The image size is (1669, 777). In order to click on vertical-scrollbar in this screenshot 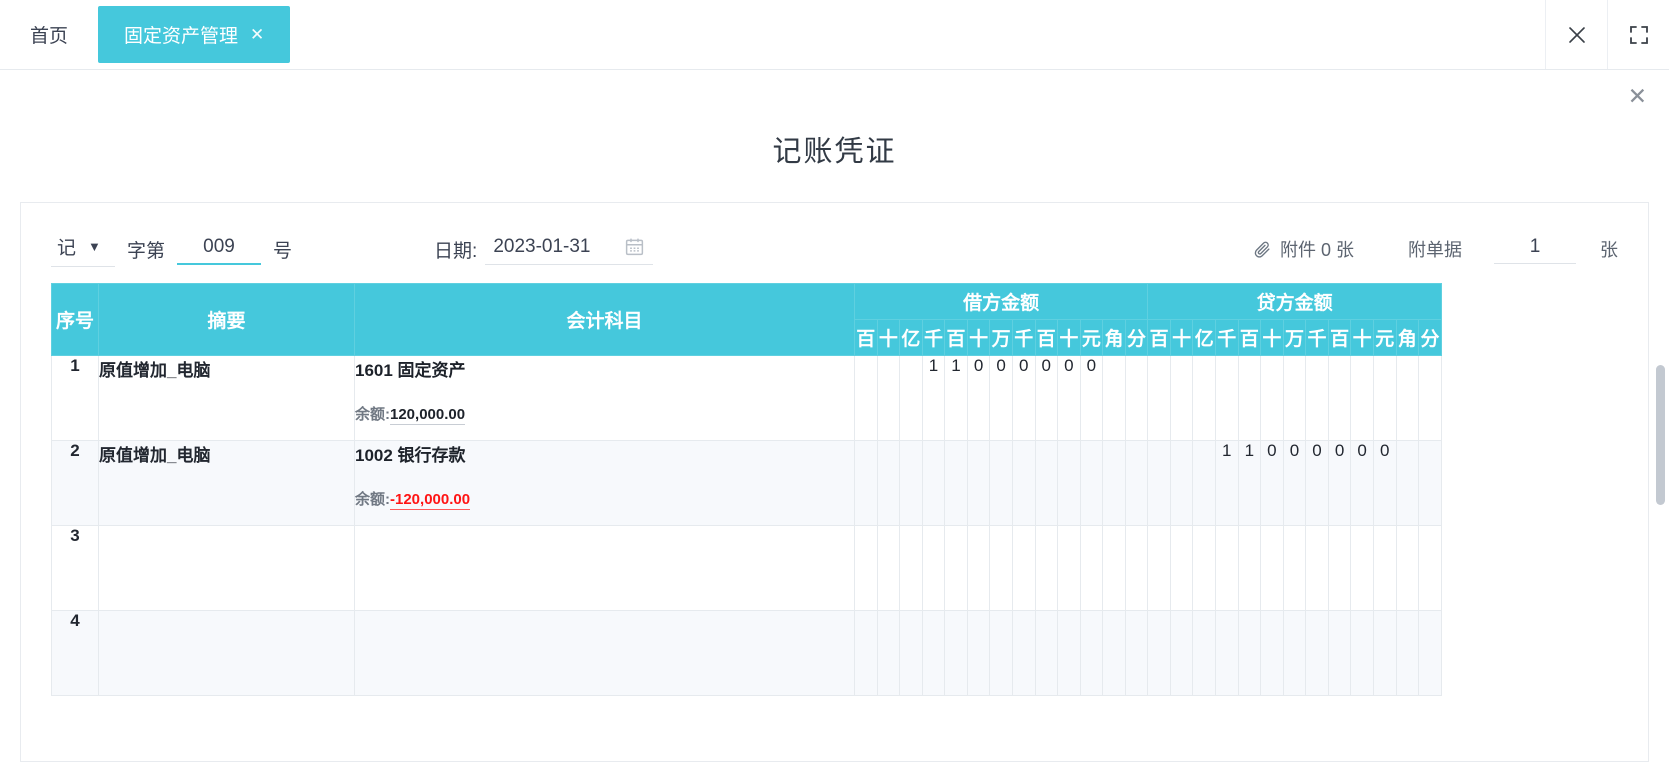, I will do `click(1660, 435)`.